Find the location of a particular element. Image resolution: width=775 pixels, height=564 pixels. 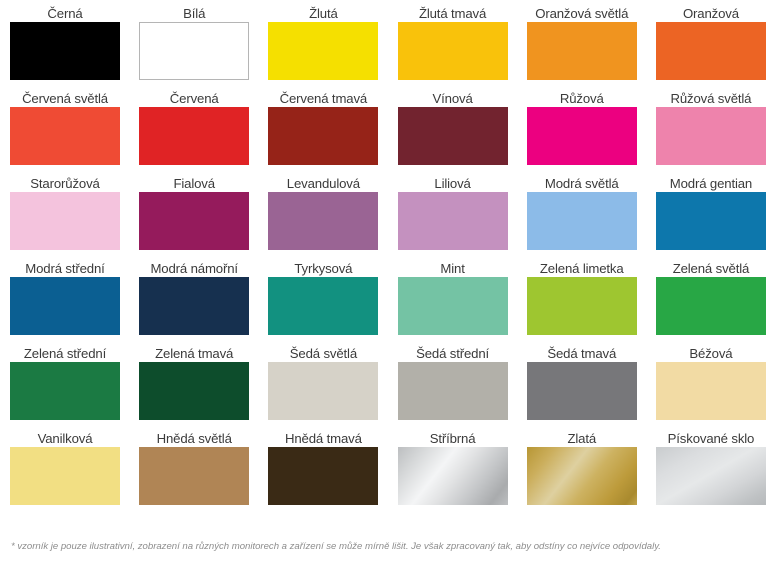

swatch-label: Modrá gentian is located at coordinates (711, 183).